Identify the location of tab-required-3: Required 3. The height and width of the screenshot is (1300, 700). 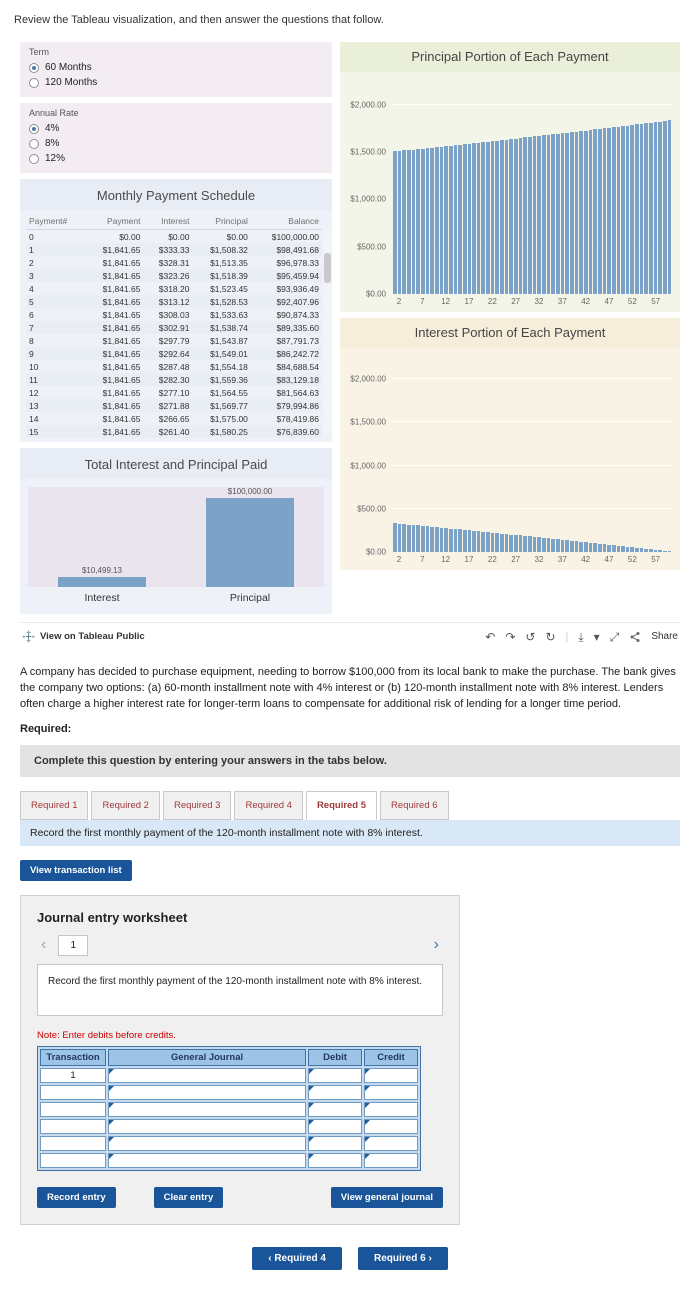
(197, 805).